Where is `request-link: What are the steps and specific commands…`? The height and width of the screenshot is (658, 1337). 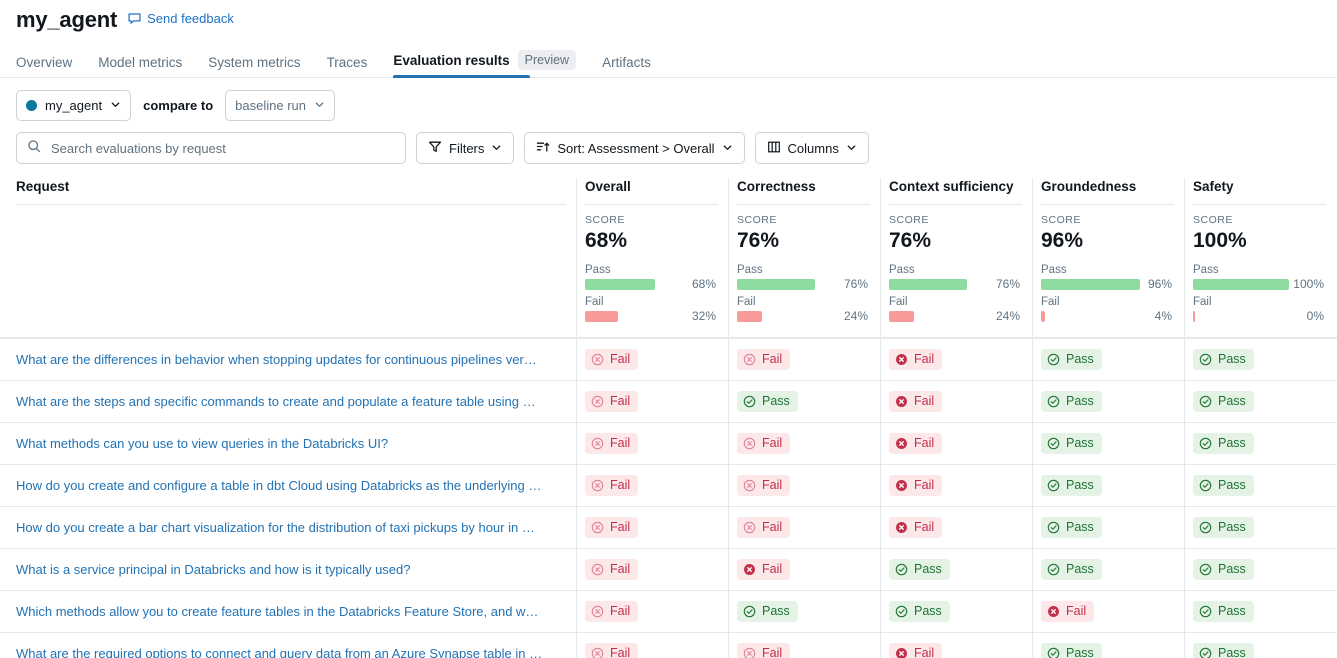 request-link: What are the steps and specific commands… is located at coordinates (276, 401).